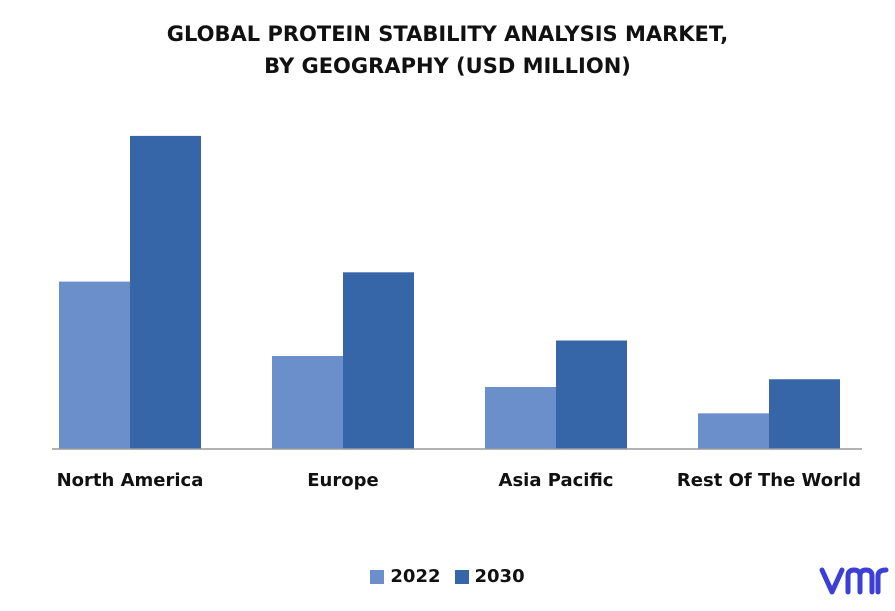  What do you see at coordinates (804, 414) in the screenshot?
I see `bar-rest-of-the-world-2030` at bounding box center [804, 414].